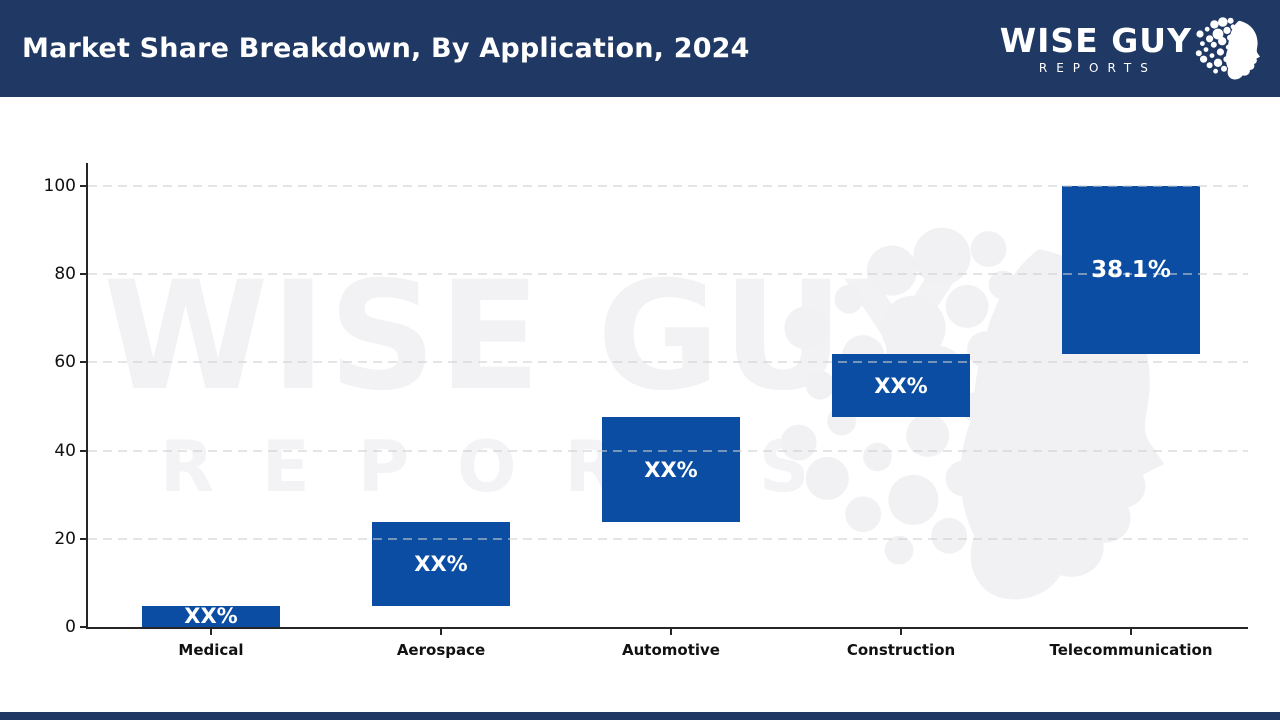  Describe the element at coordinates (1131, 631) in the screenshot. I see `x-tick-telecommunication` at that location.